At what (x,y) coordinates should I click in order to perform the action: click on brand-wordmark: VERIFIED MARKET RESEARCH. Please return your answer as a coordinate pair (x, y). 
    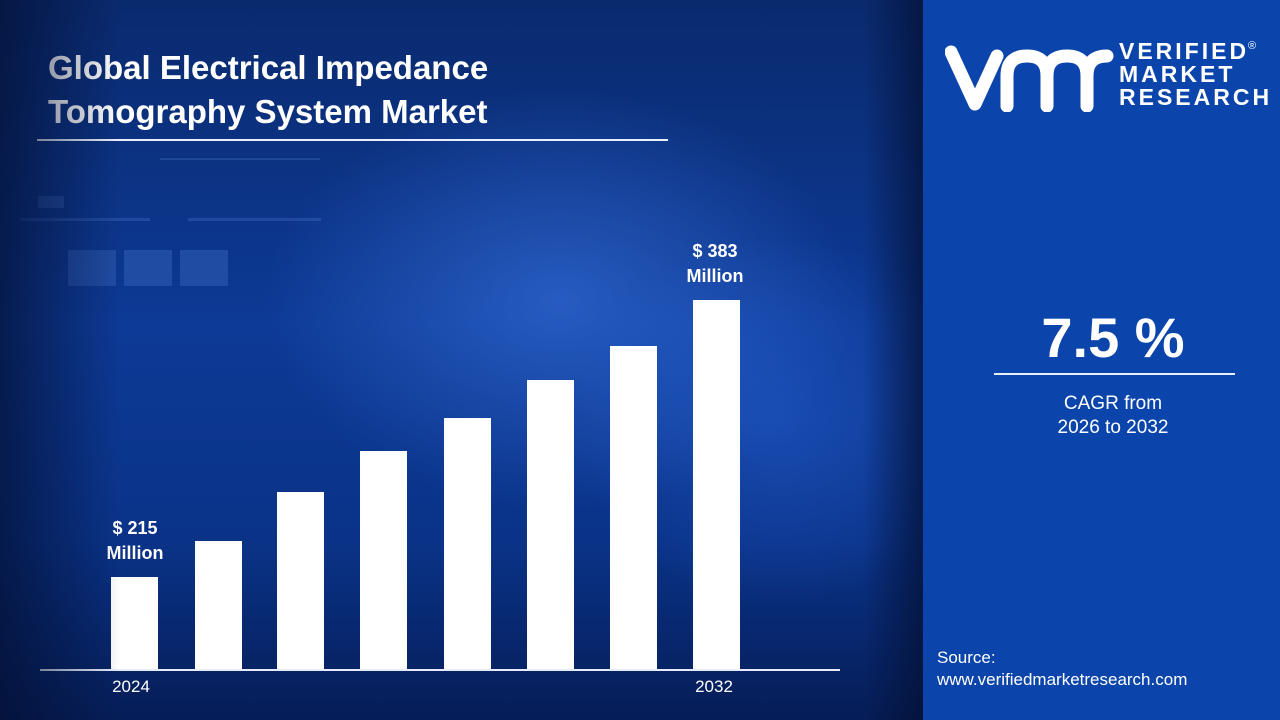
    Looking at the image, I should click on (1196, 74).